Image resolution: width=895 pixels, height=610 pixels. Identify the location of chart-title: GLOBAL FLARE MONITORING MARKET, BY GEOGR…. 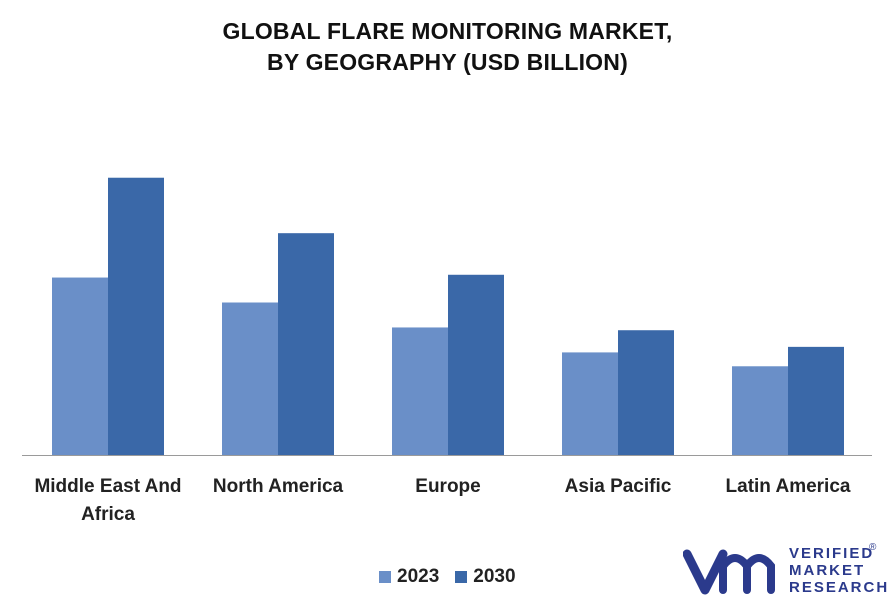
(447, 47).